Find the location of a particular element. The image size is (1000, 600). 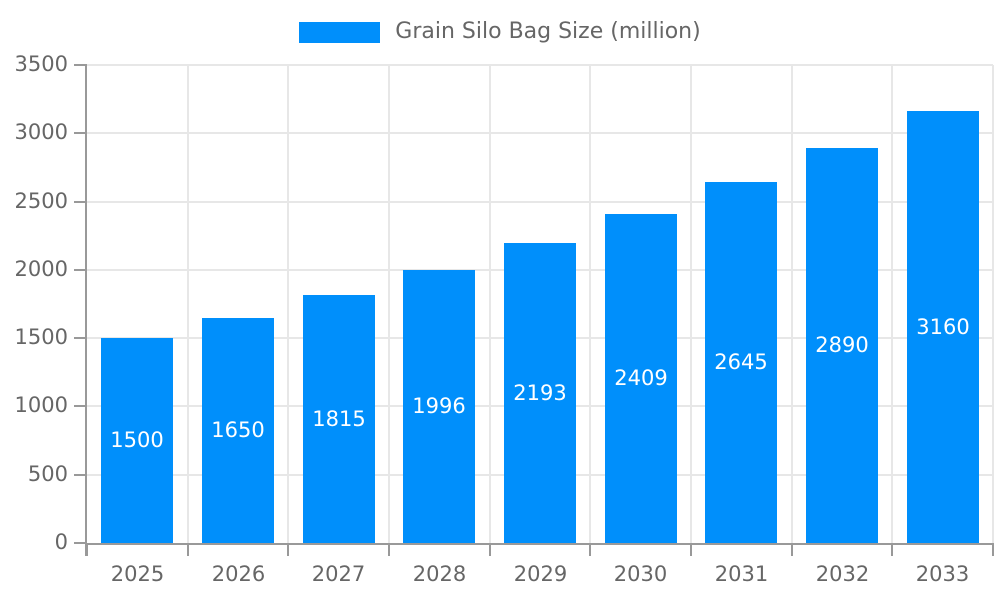

x-axis-label: 2031 is located at coordinates (741, 574).